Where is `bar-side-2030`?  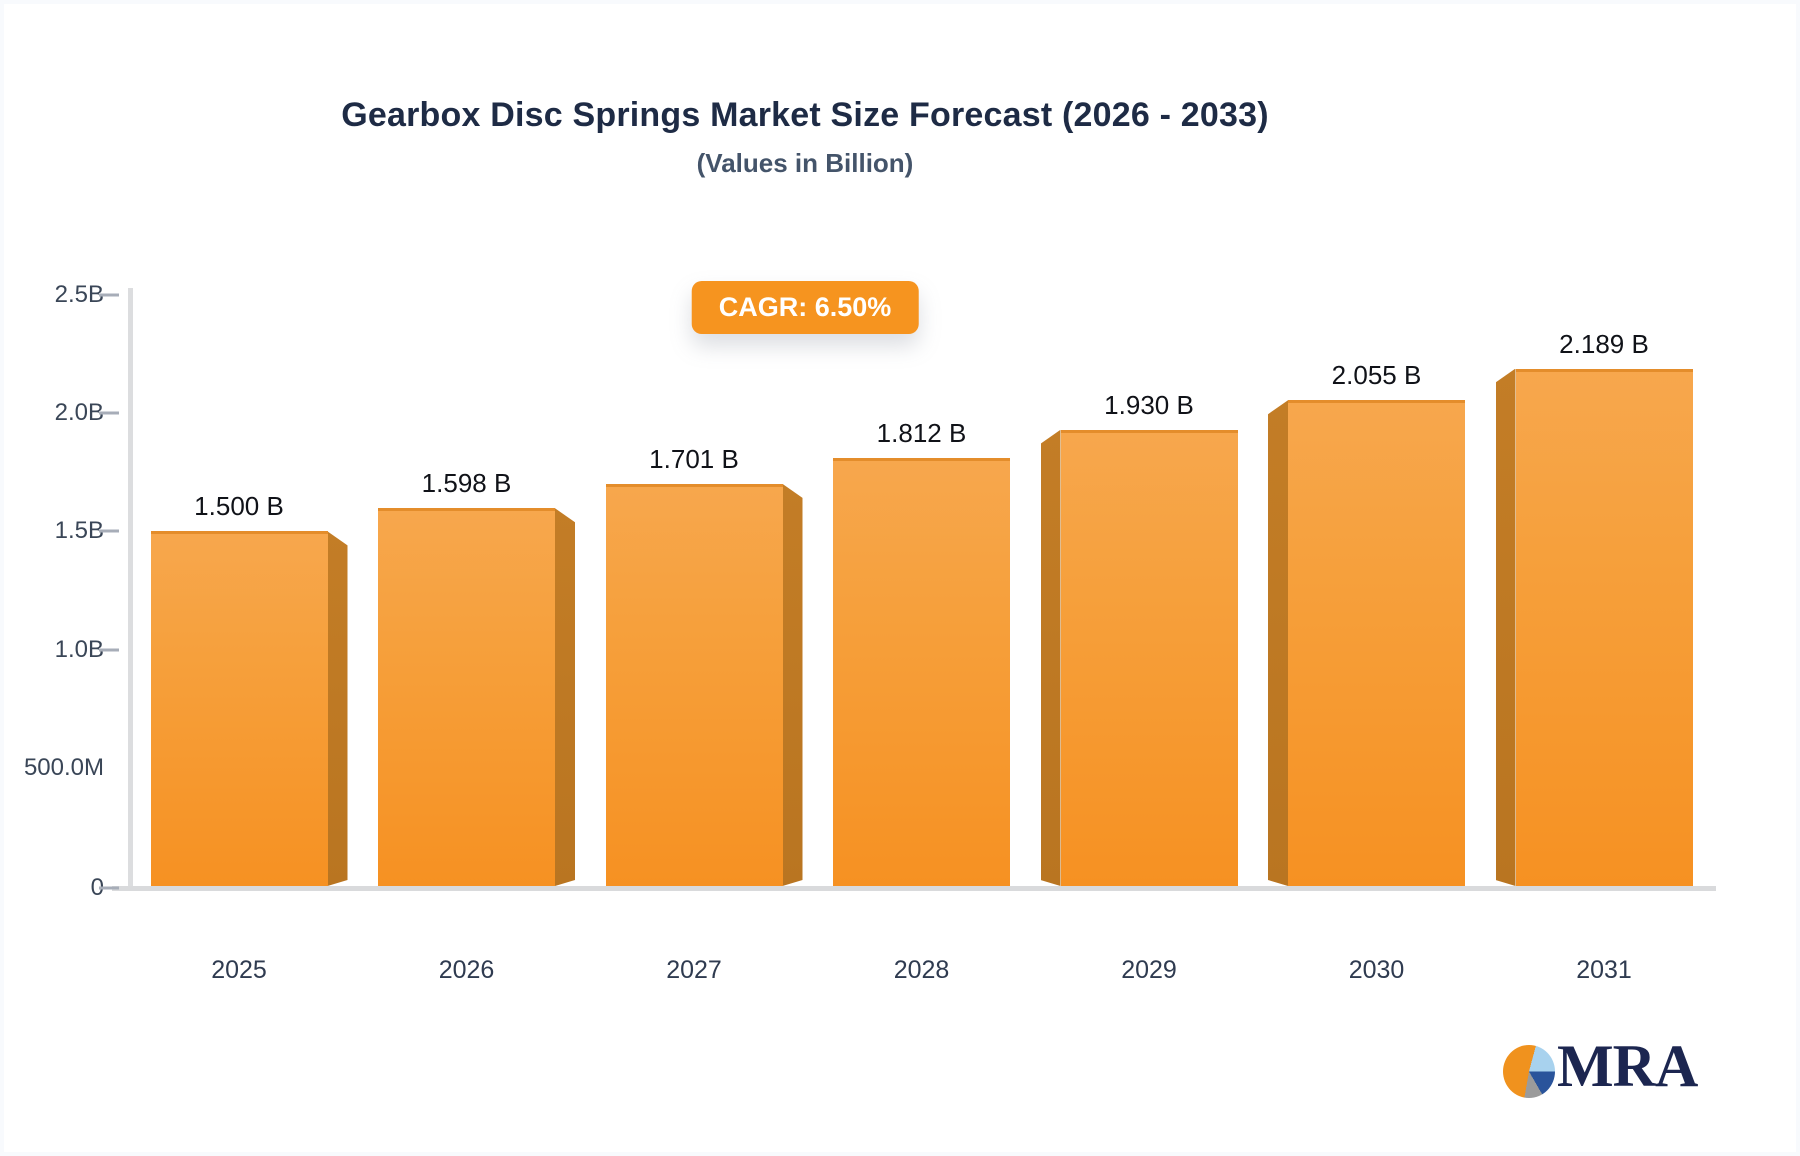
bar-side-2030 is located at coordinates (1278, 643).